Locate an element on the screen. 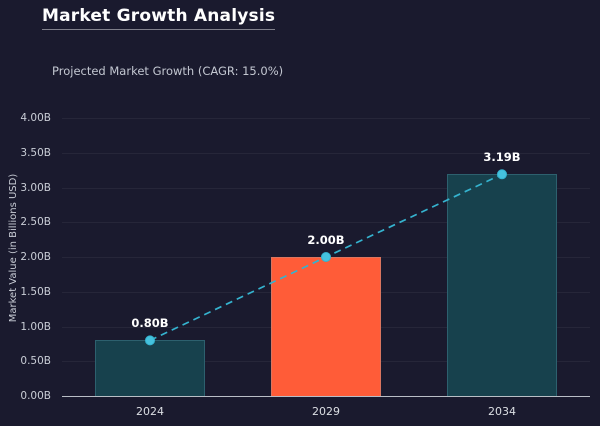  bar-value-label: 2.00B is located at coordinates (326, 240).